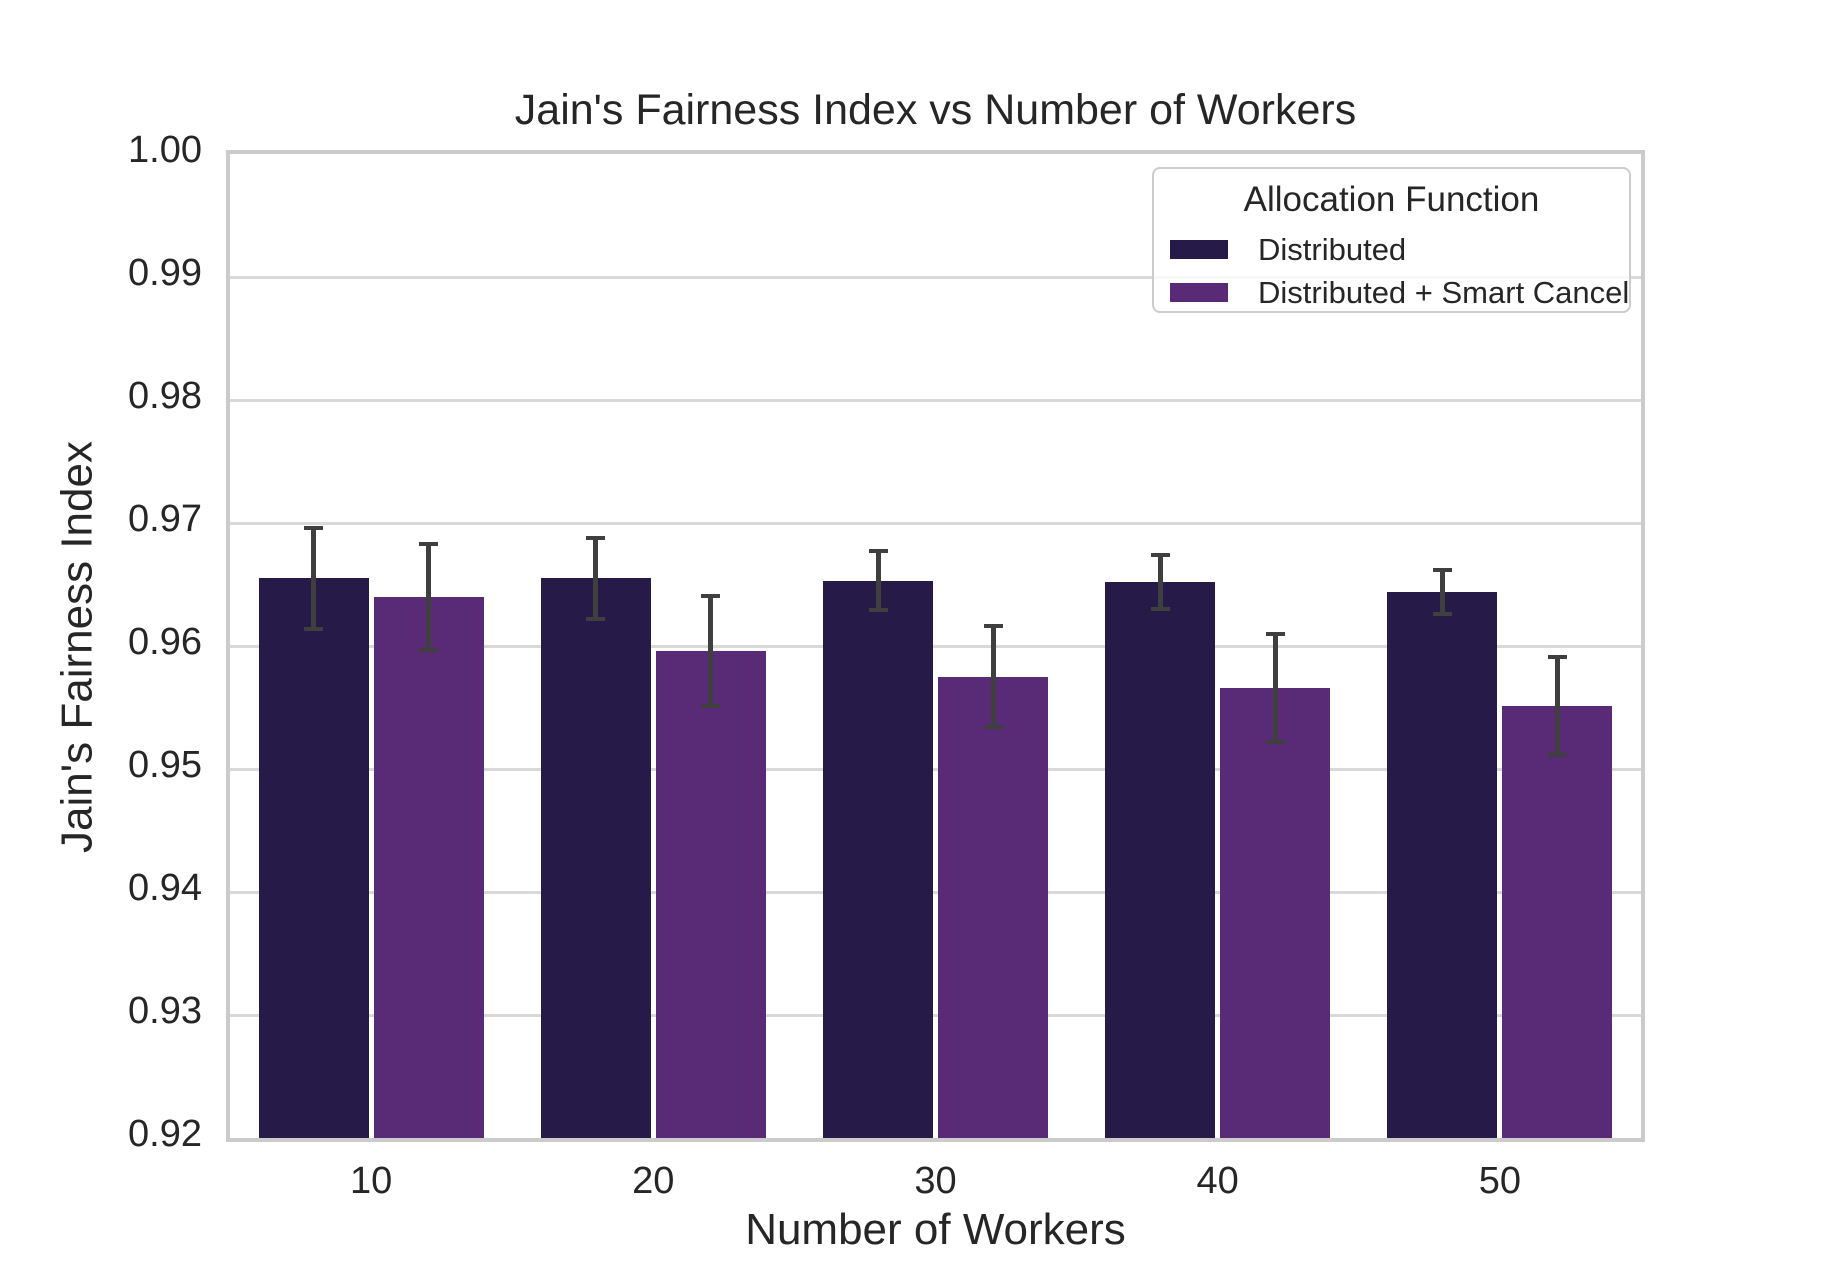 Image resolution: width=1827 pixels, height=1279 pixels. I want to click on gridline-0.98, so click(935, 400).